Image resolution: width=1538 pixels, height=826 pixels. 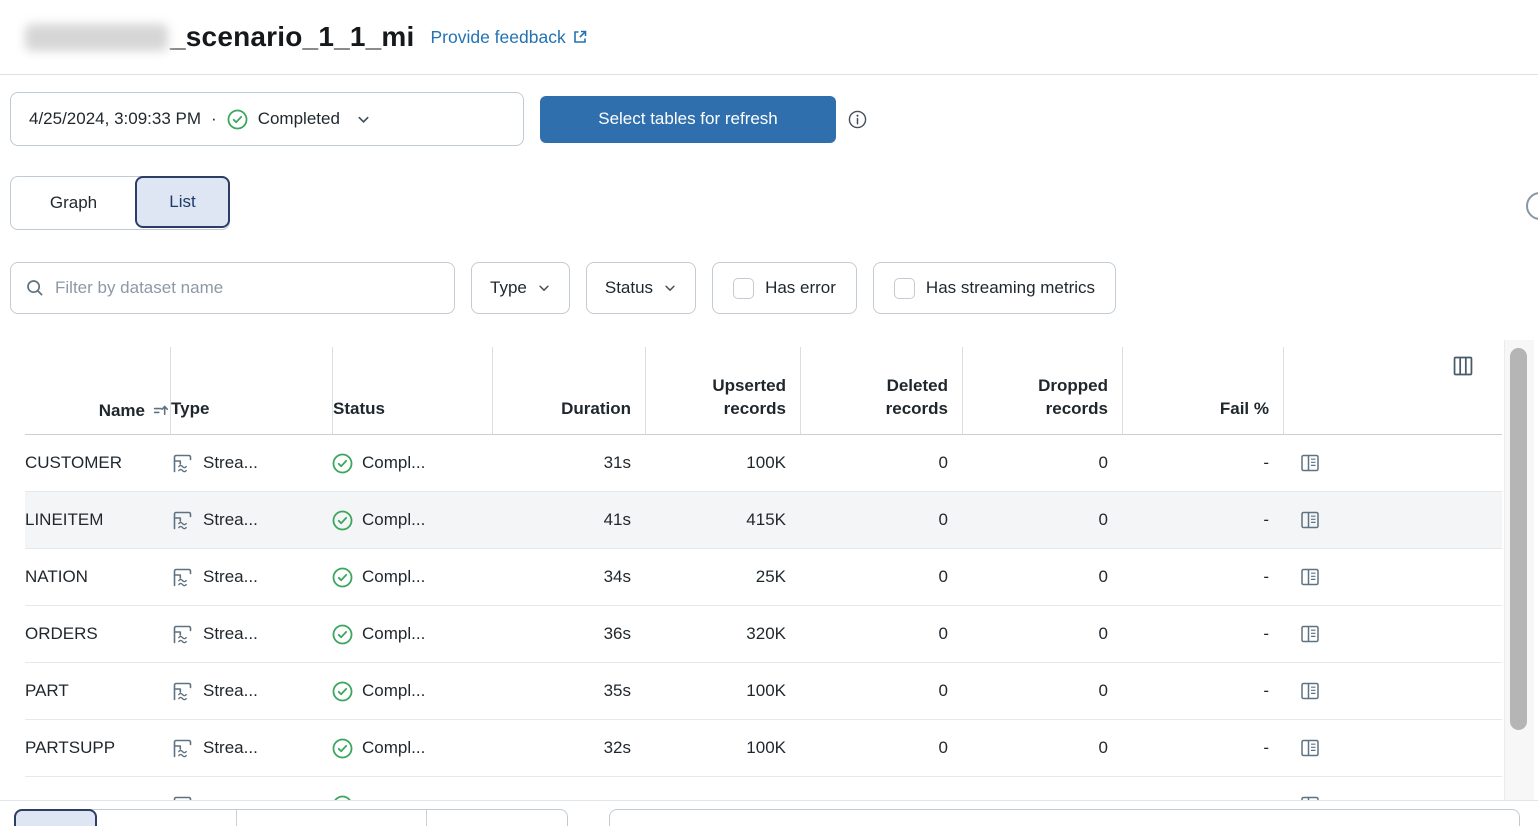 What do you see at coordinates (412, 390) in the screenshot?
I see `column-header-status: Status` at bounding box center [412, 390].